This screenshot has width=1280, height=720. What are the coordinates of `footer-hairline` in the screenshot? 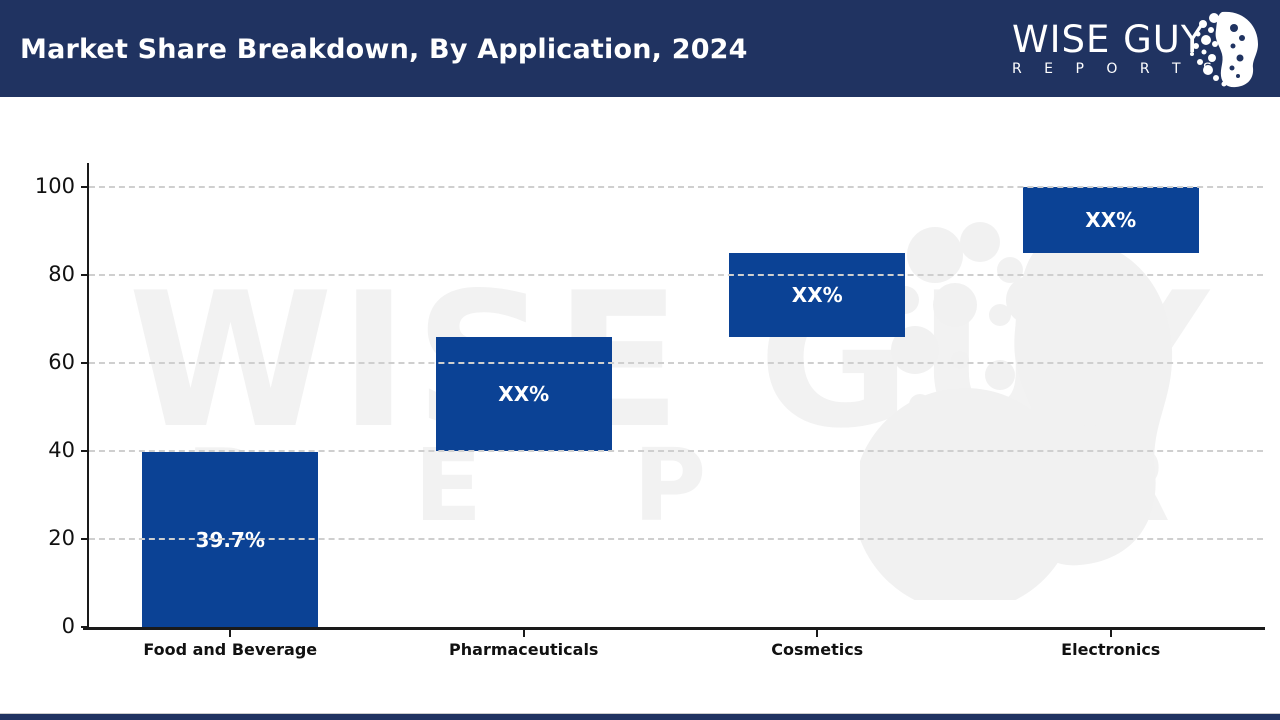 It's located at (640, 713).